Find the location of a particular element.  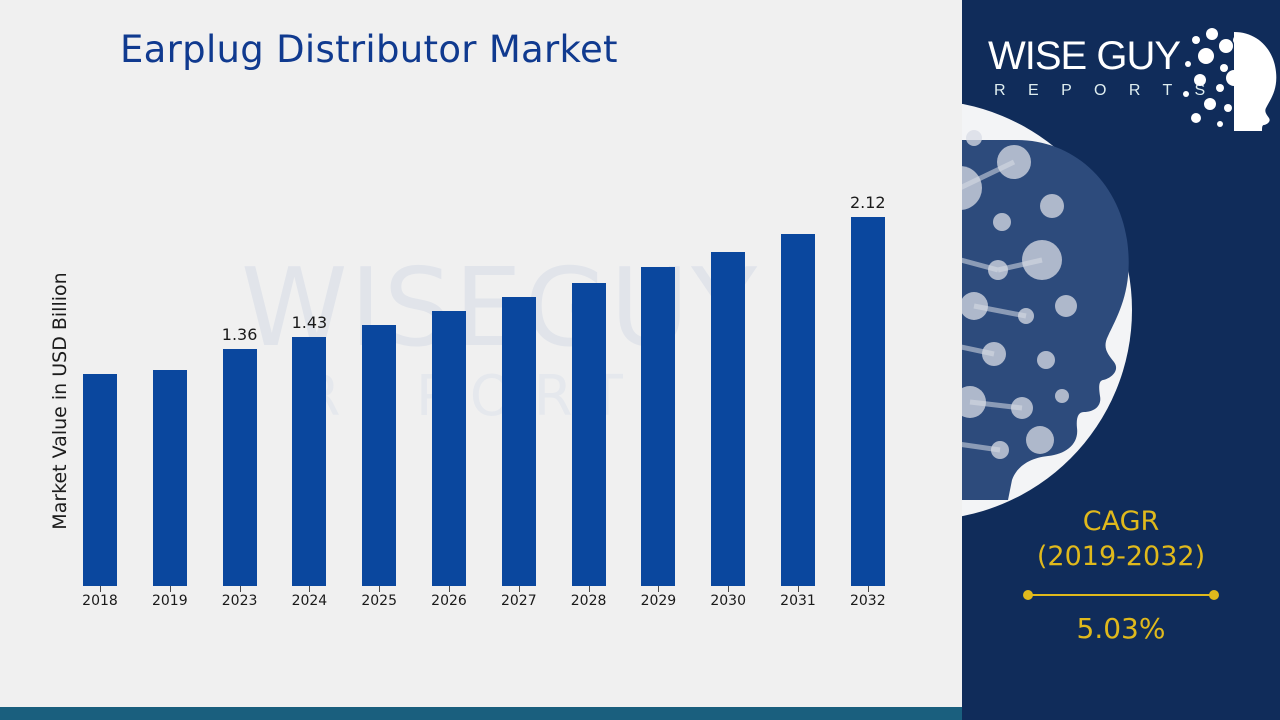

x-tick-2018 is located at coordinates (100, 589).